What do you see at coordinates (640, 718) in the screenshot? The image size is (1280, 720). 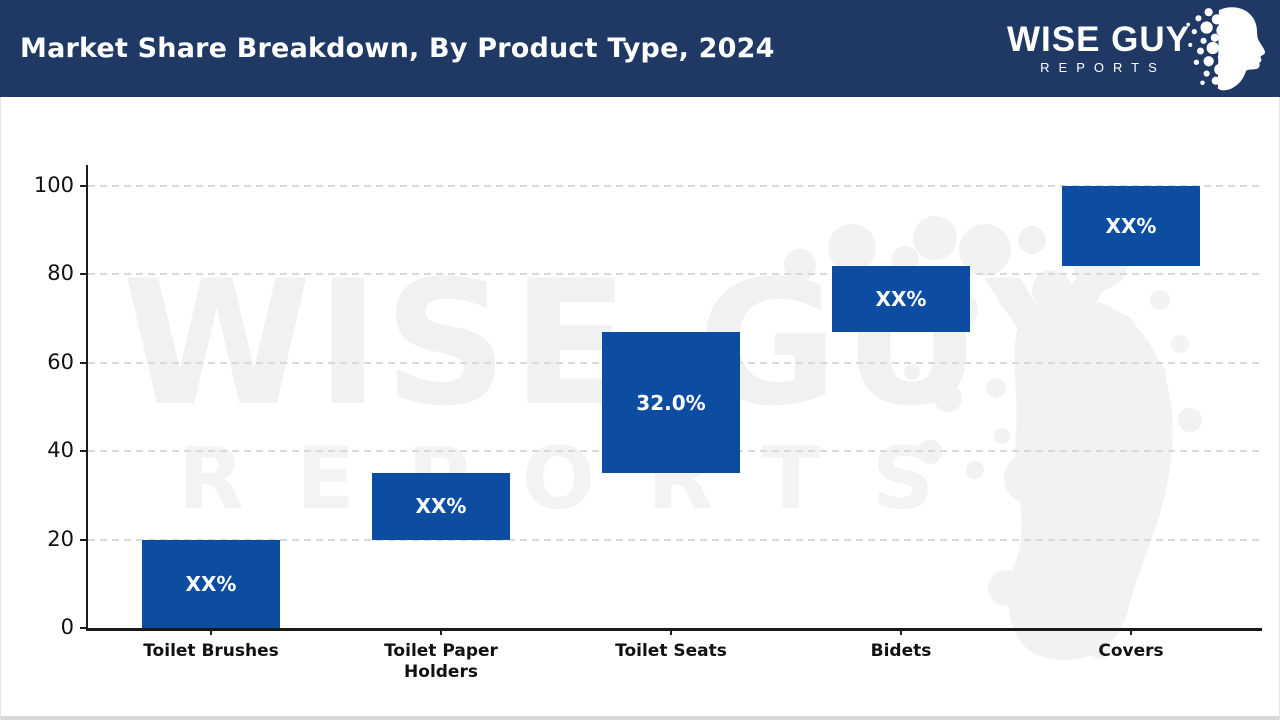 I see `bottom-edge` at bounding box center [640, 718].